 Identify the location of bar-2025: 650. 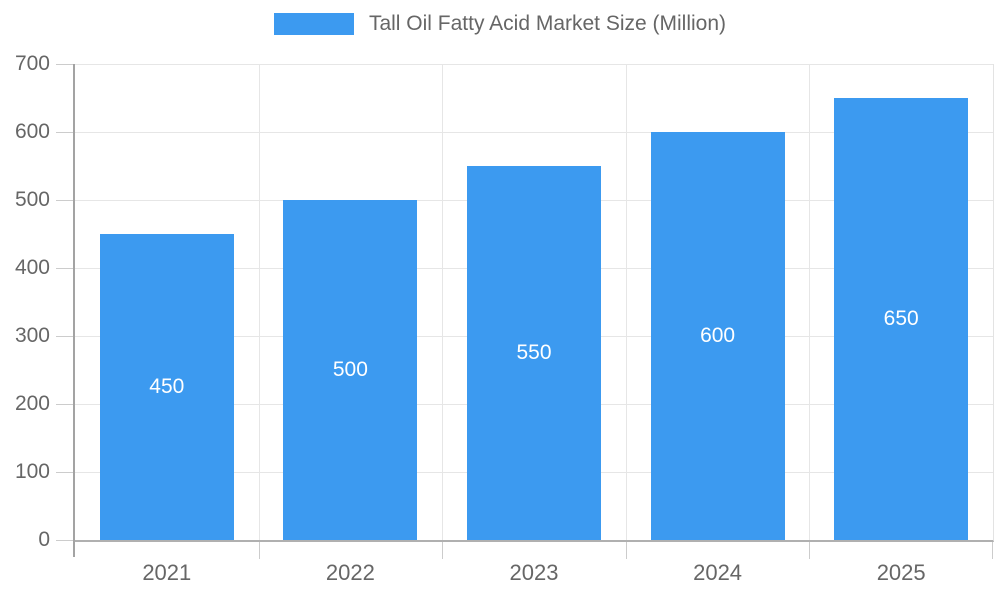
(901, 319).